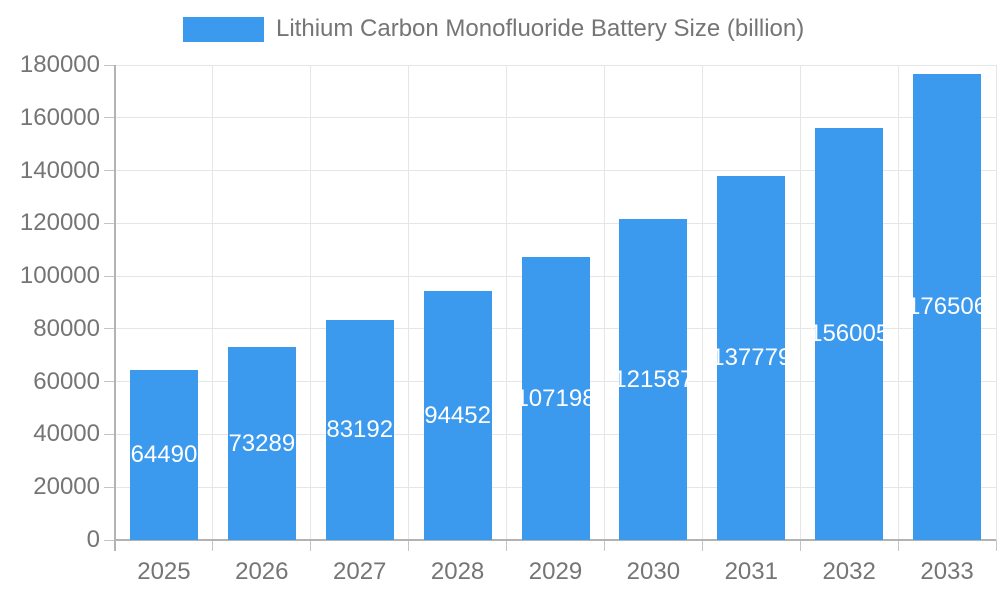 This screenshot has width=1000, height=600. Describe the element at coordinates (164, 571) in the screenshot. I see `x-tick-label: 2025` at that location.